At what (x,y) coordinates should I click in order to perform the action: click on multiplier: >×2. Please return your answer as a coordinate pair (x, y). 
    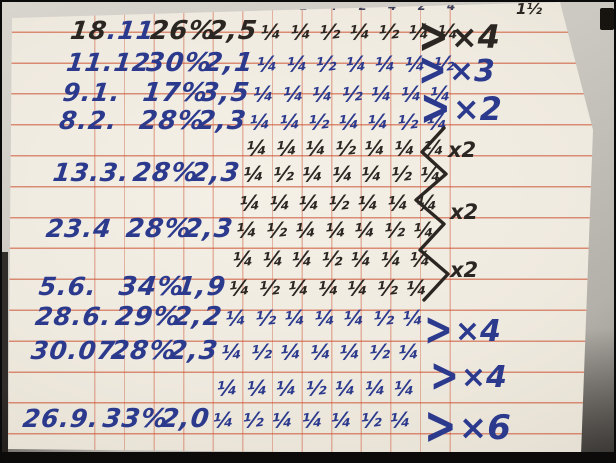
    Looking at the image, I should click on (461, 107).